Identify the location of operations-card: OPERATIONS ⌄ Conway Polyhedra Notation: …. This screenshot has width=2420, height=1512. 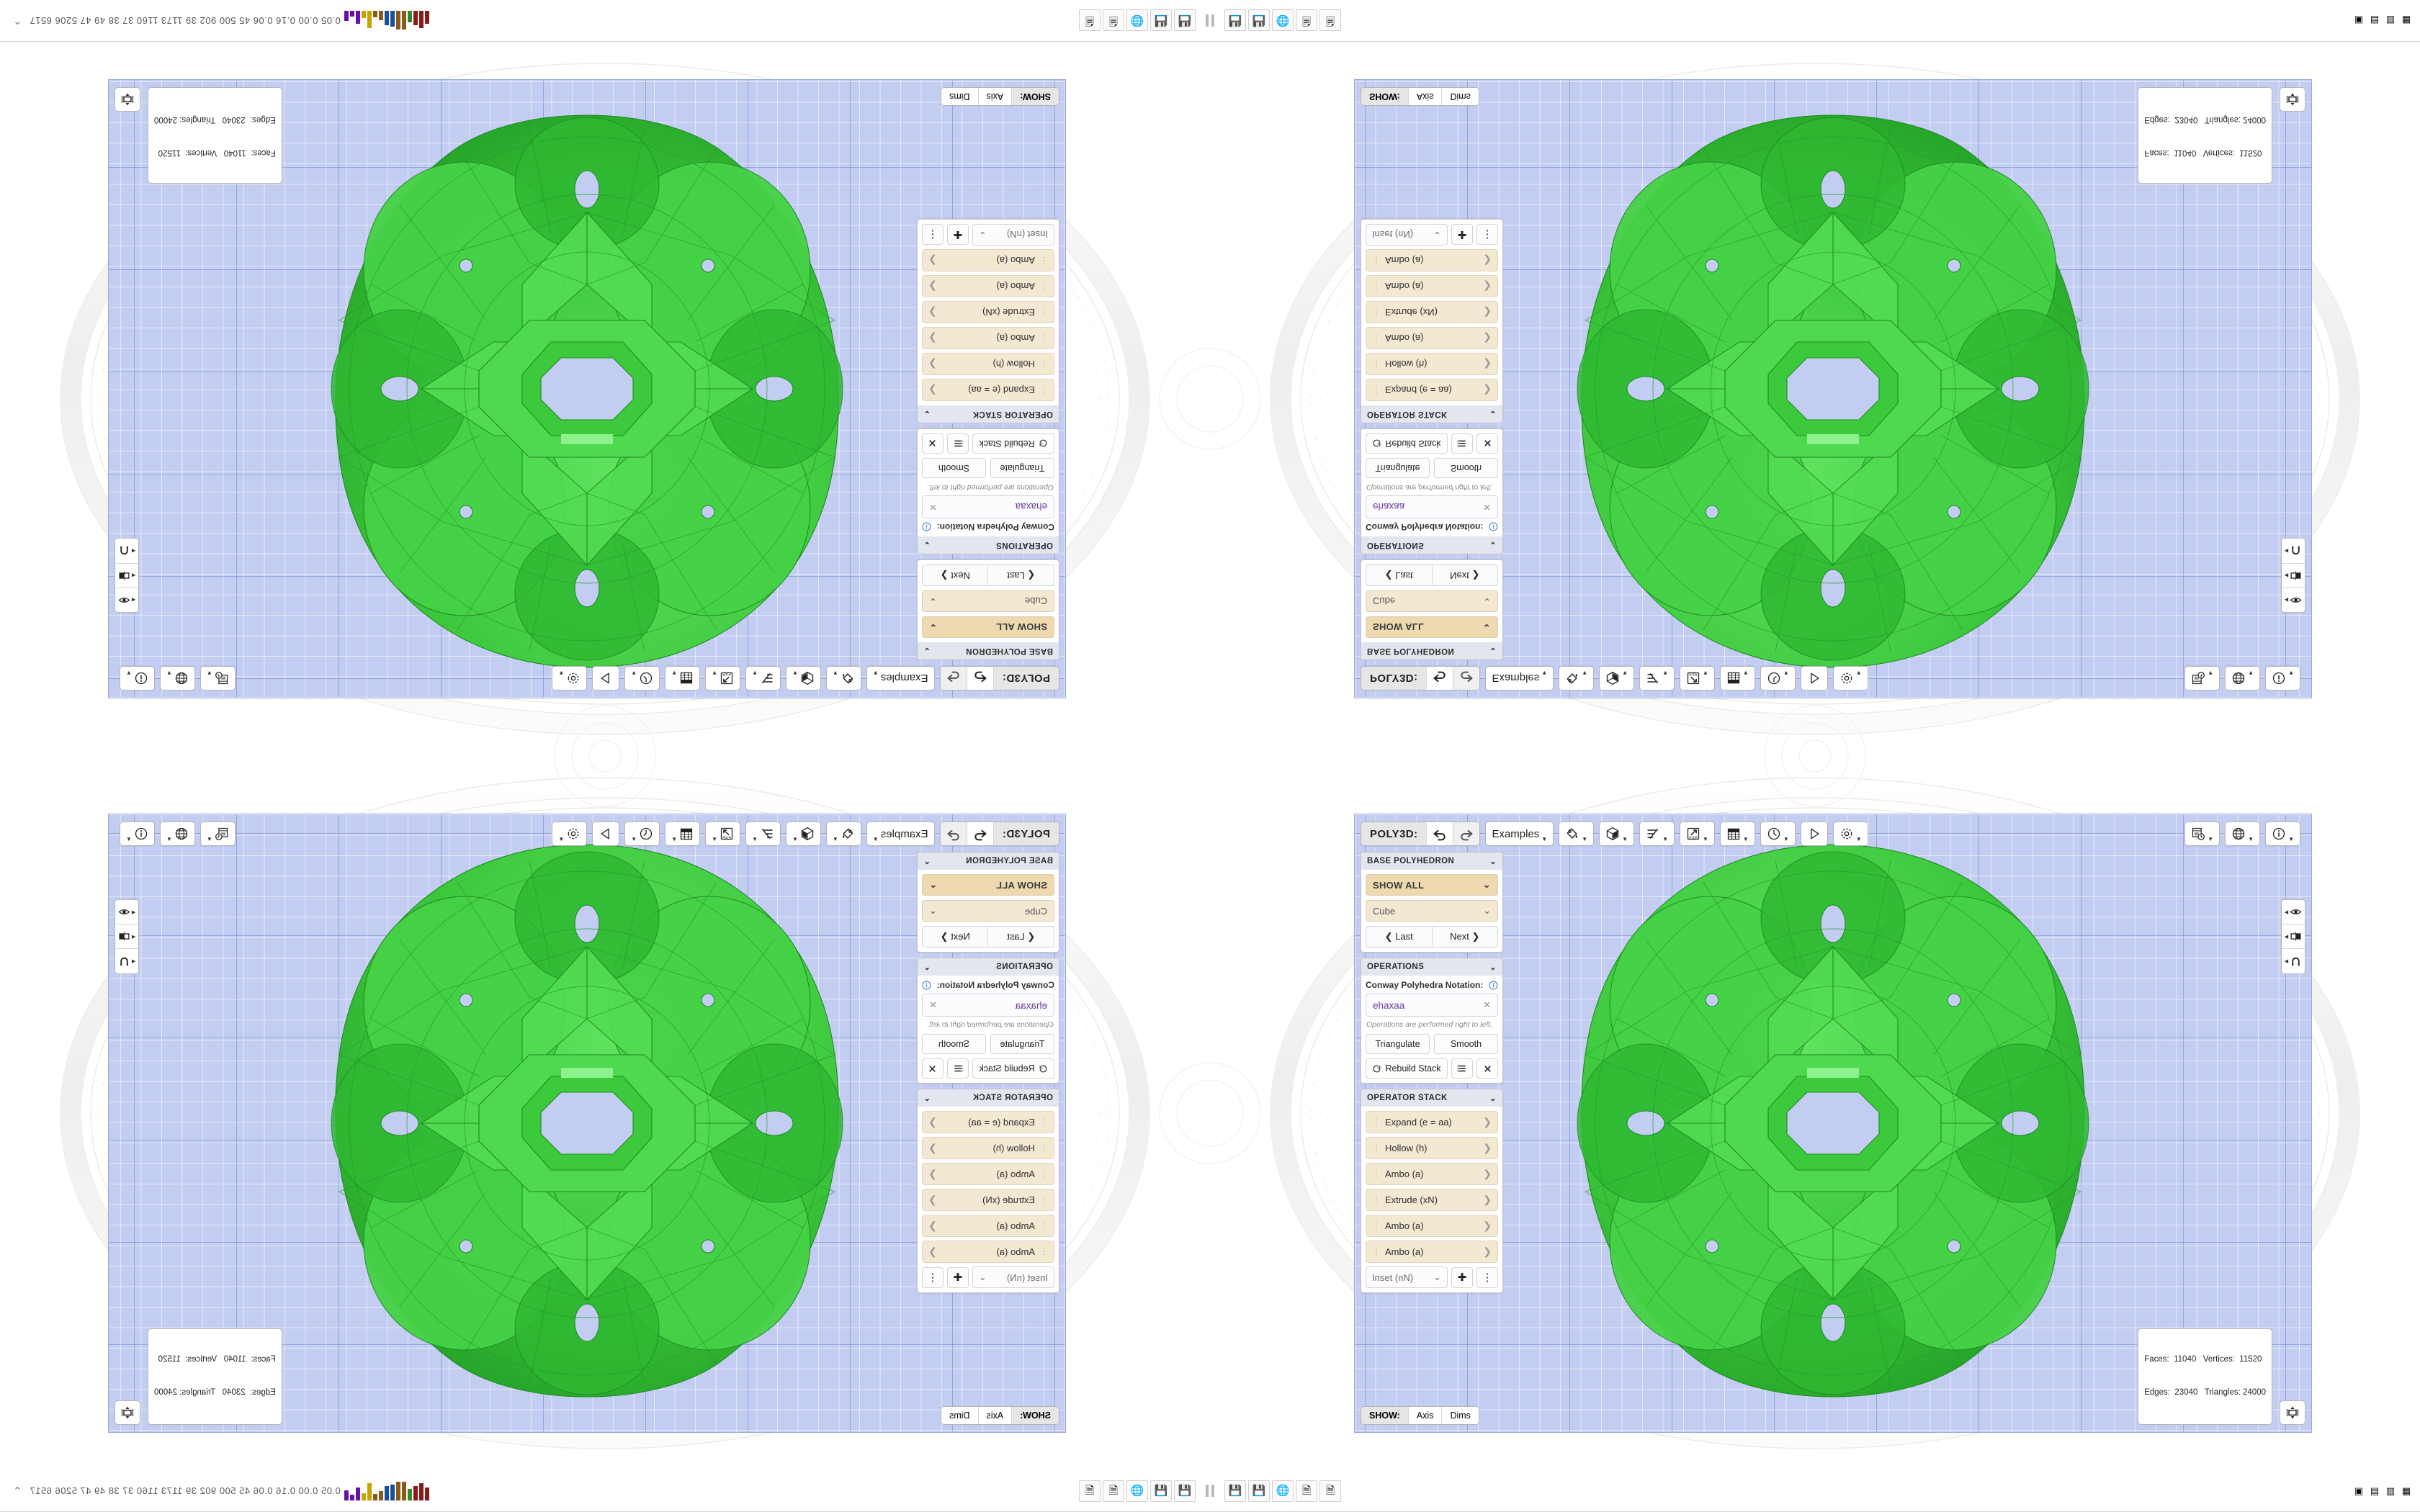
(988, 491).